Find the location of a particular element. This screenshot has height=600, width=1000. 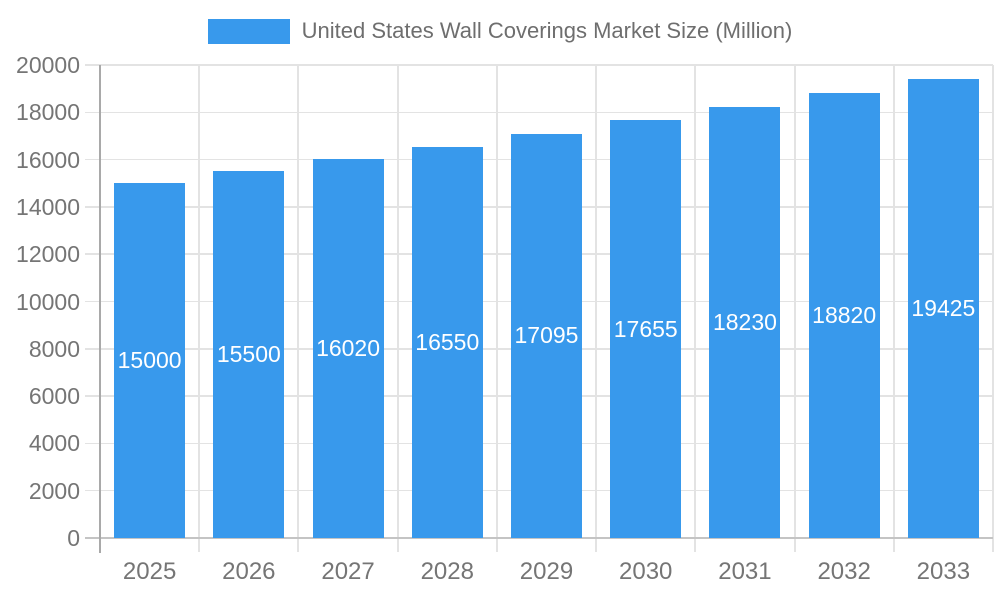

bar-value-label: 18230 is located at coordinates (744, 321).